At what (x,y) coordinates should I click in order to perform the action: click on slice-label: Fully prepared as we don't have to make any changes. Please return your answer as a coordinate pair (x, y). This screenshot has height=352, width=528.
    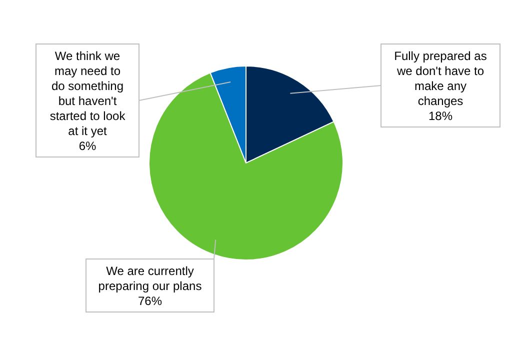
    Looking at the image, I should click on (440, 78).